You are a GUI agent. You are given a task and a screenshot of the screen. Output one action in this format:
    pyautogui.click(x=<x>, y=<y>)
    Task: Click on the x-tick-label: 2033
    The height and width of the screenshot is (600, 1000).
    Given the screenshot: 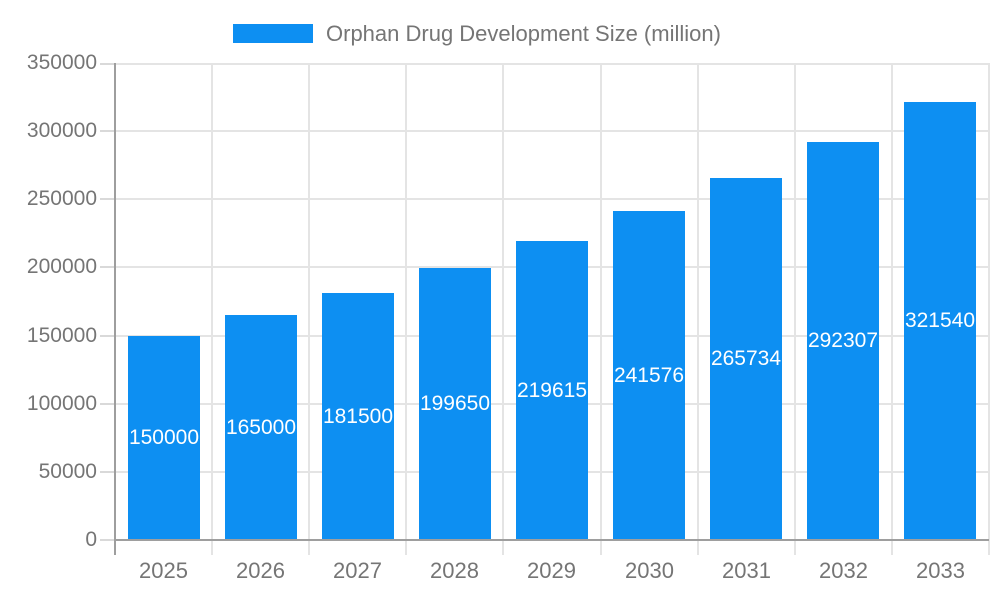 What is the action you would take?
    pyautogui.click(x=940, y=570)
    